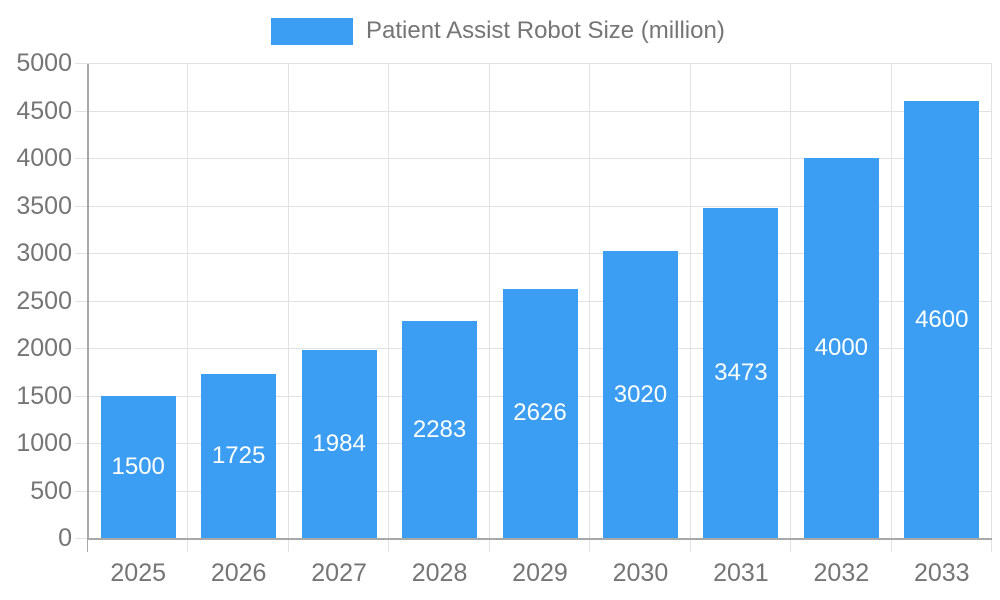 This screenshot has height=600, width=1000. What do you see at coordinates (51, 490) in the screenshot?
I see `y-axis-tick-label: 500` at bounding box center [51, 490].